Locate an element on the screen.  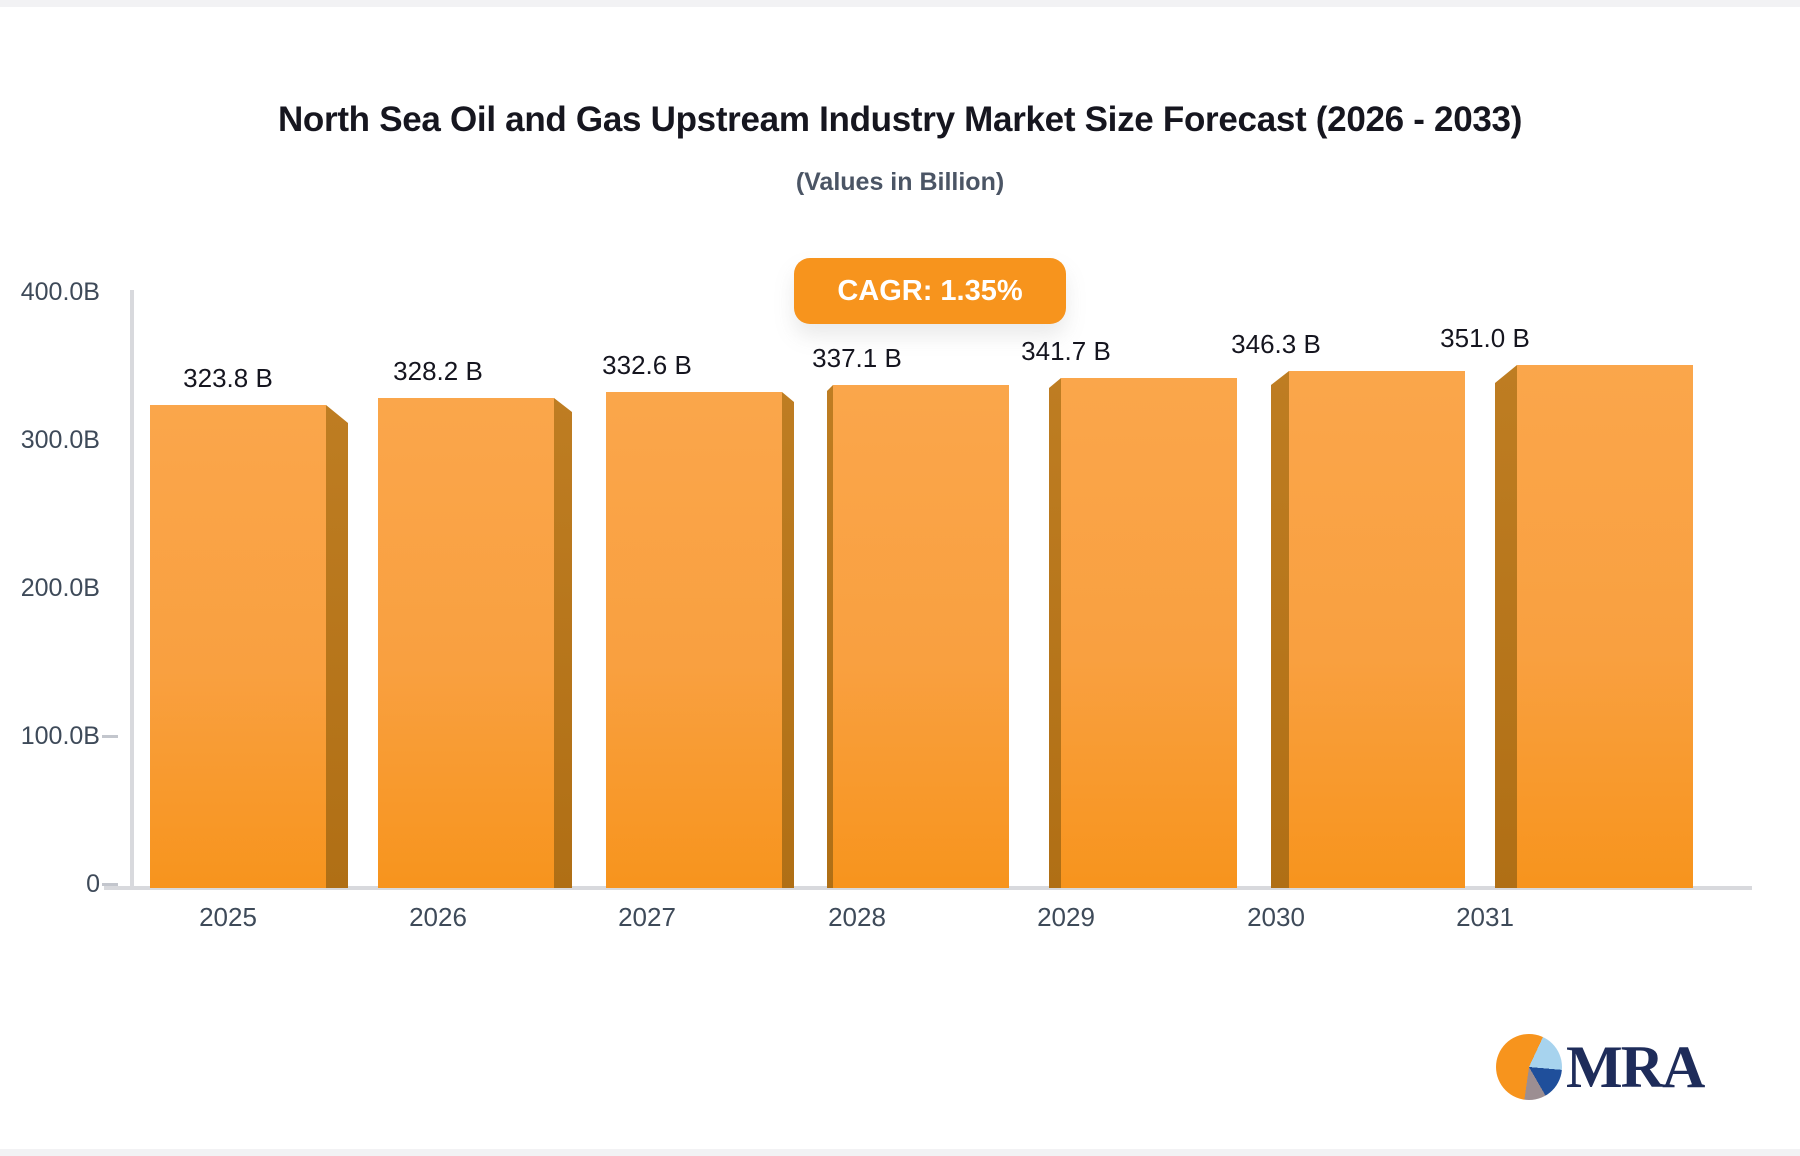
bar-3d-side-2025 is located at coordinates (337, 646).